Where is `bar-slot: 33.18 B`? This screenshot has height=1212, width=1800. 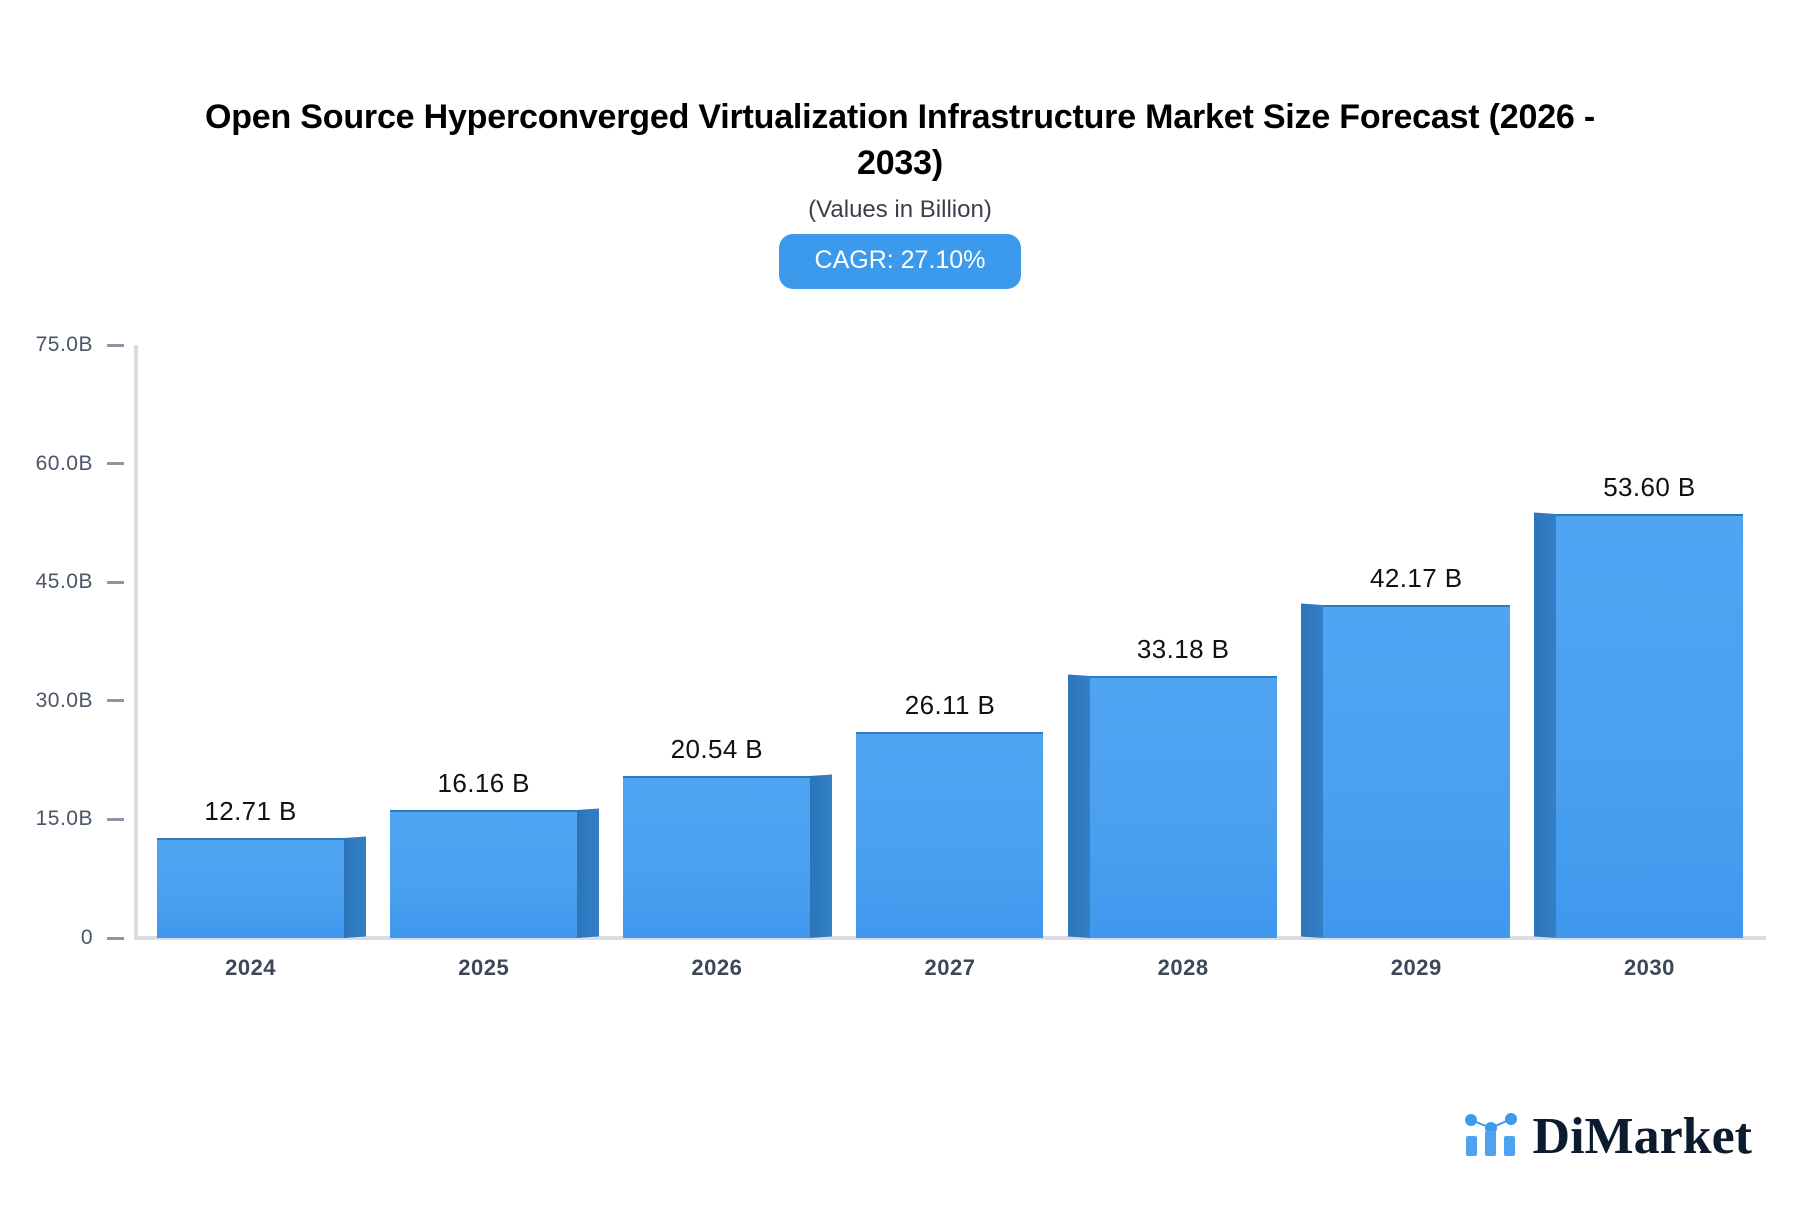 bar-slot: 33.18 B is located at coordinates (1183, 641).